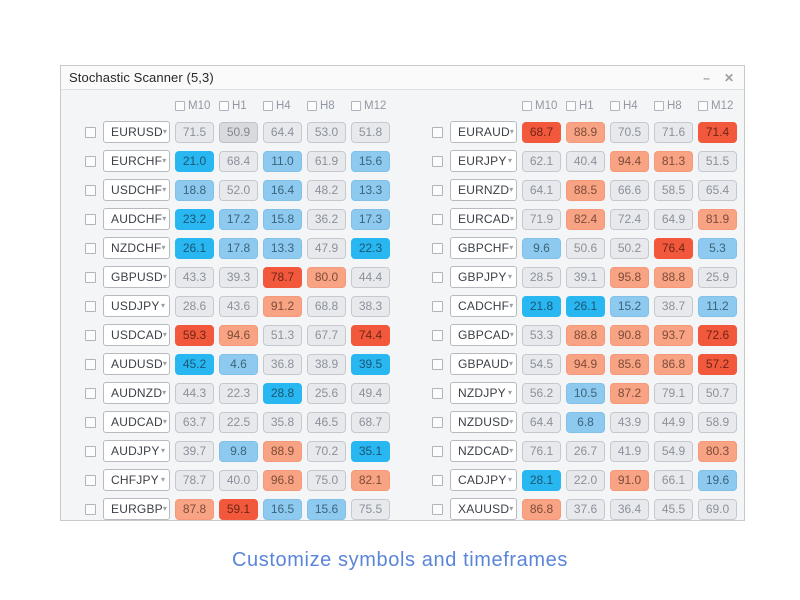 This screenshot has height=600, width=800. Describe the element at coordinates (483, 393) in the screenshot. I see `symbol-select: NZDJPY ▾` at that location.